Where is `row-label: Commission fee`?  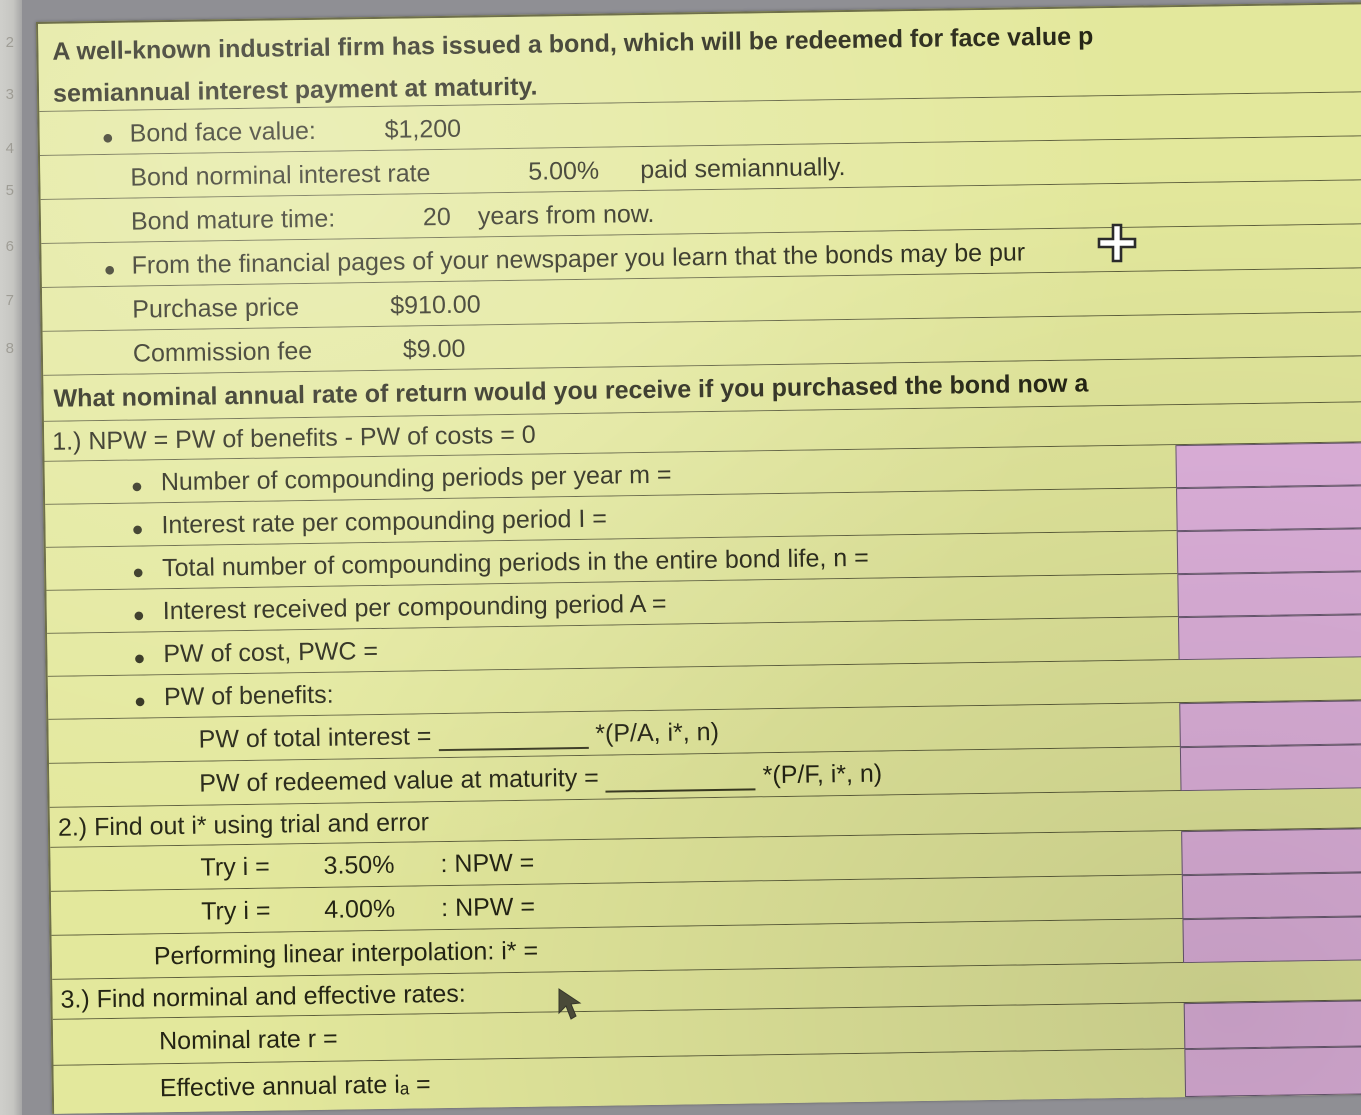
row-label: Commission fee is located at coordinates (222, 352).